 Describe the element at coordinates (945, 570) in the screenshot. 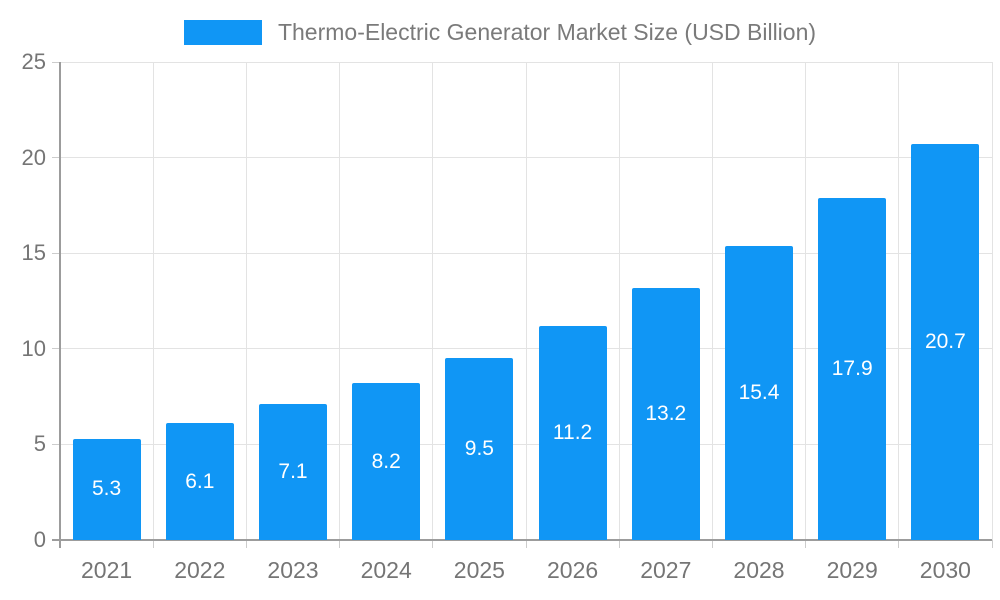

I see `x-axis-label: 2030` at that location.